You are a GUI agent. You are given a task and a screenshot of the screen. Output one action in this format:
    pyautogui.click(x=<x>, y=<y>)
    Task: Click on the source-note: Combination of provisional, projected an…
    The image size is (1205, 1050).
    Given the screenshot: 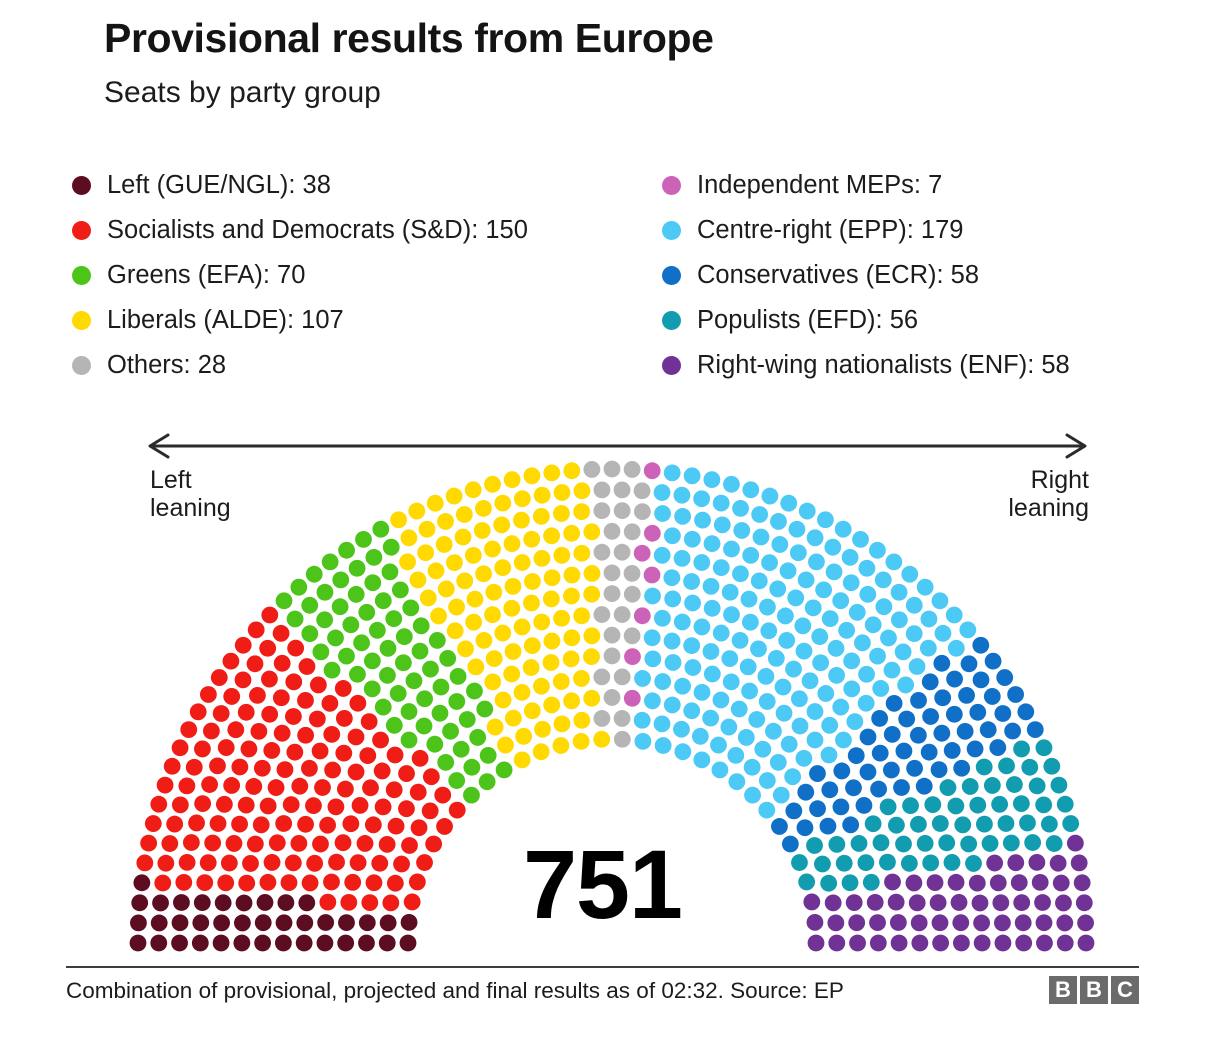 What is the action you would take?
    pyautogui.click(x=455, y=990)
    